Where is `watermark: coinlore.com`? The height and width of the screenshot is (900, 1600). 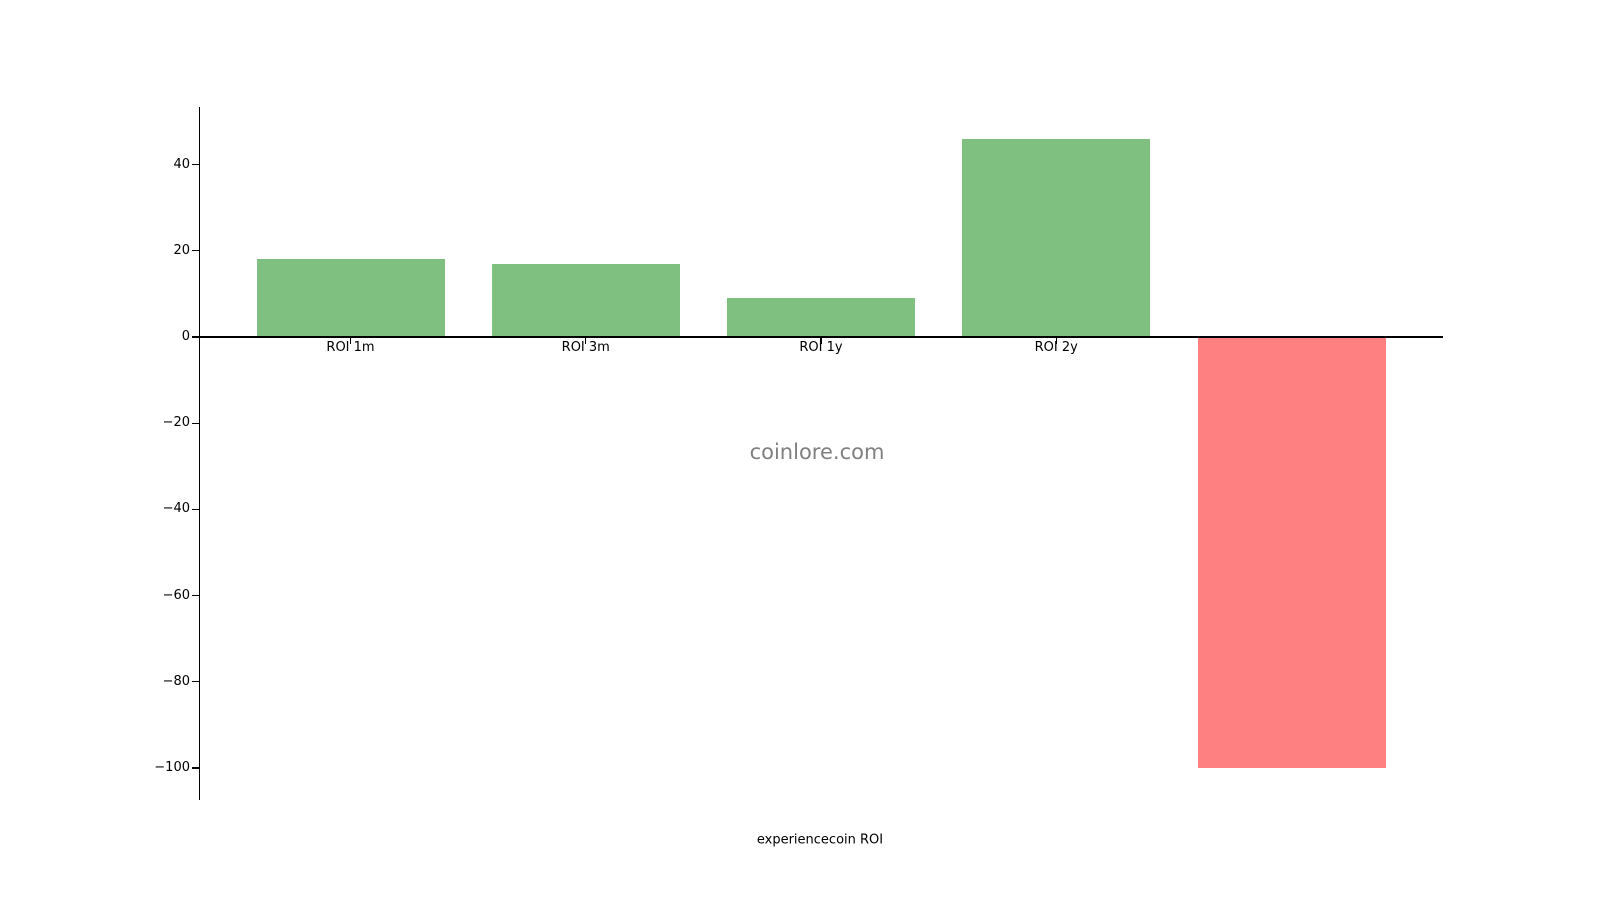
watermark: coinlore.com is located at coordinates (817, 452).